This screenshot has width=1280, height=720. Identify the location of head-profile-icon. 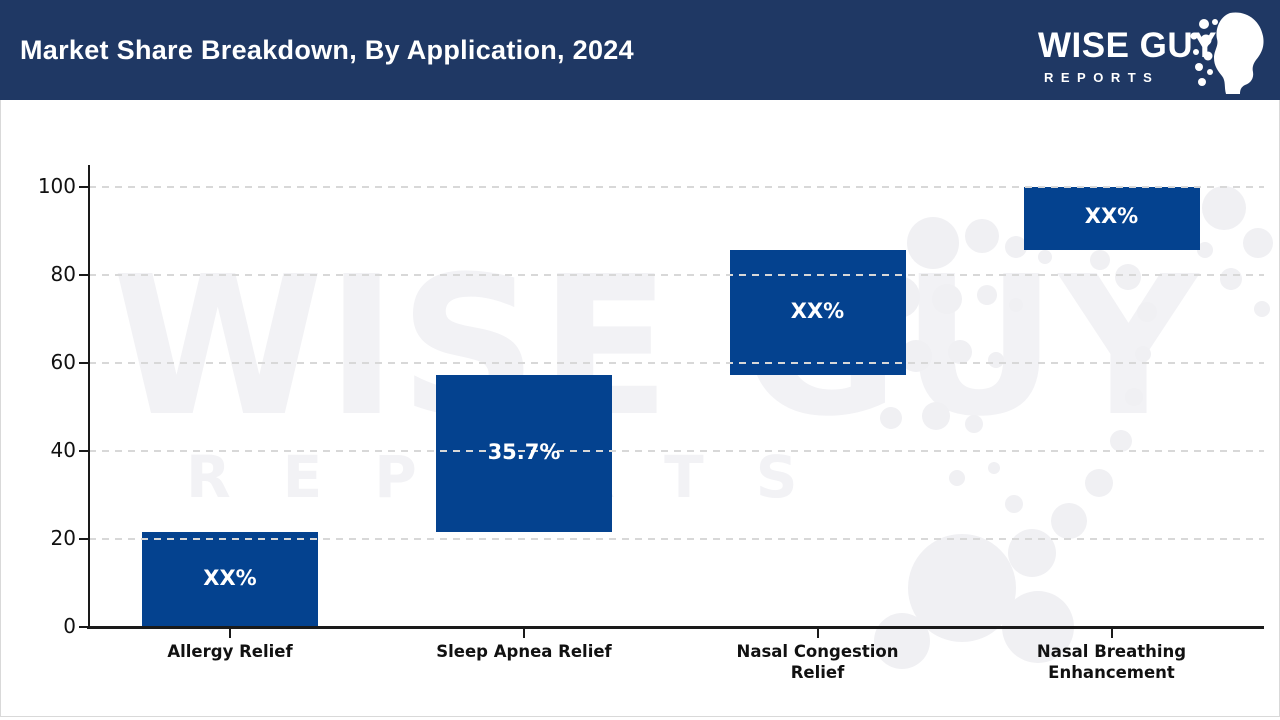
(1227, 53).